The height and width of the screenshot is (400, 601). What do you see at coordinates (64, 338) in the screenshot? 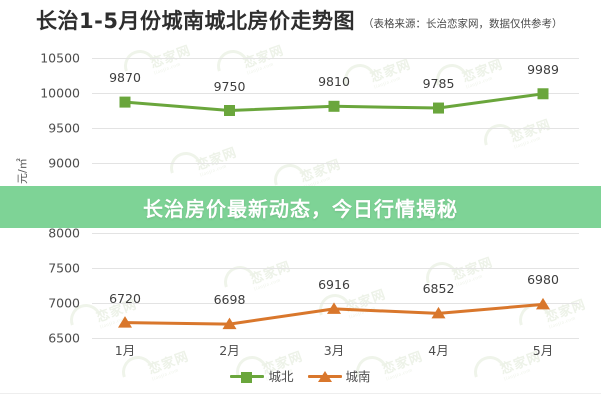
I see `y-axis-tick: 6500` at bounding box center [64, 338].